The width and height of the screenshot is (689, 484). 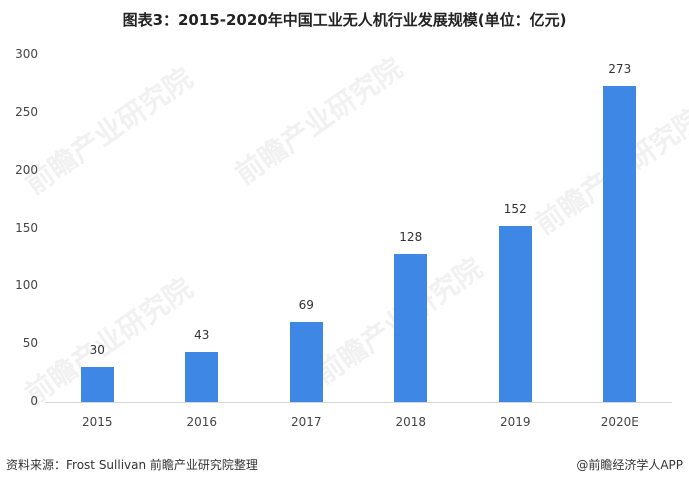 What do you see at coordinates (202, 335) in the screenshot?
I see `data-label: 43` at bounding box center [202, 335].